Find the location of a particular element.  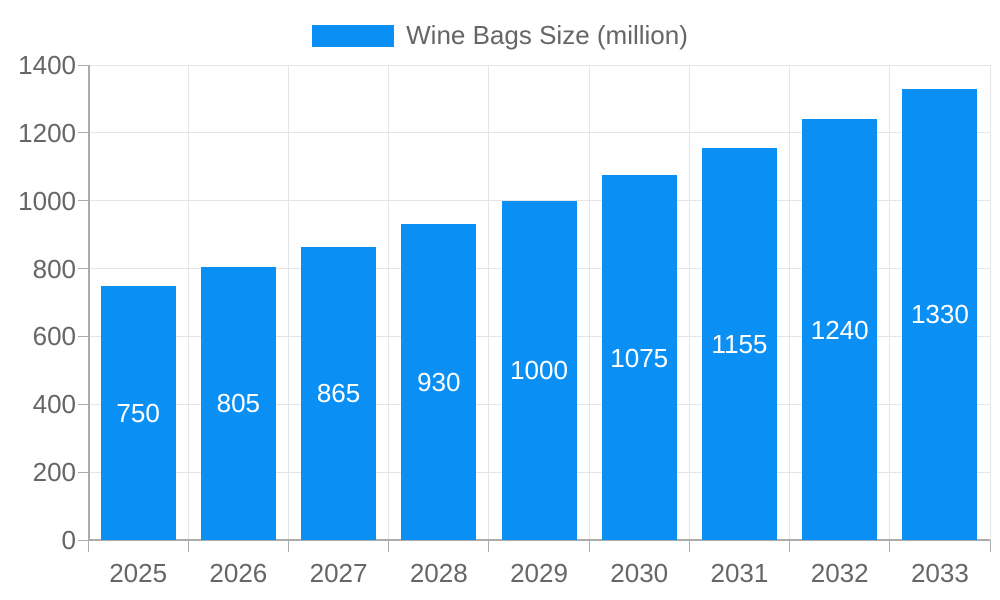

x-axis-label: 2033 is located at coordinates (939, 573).